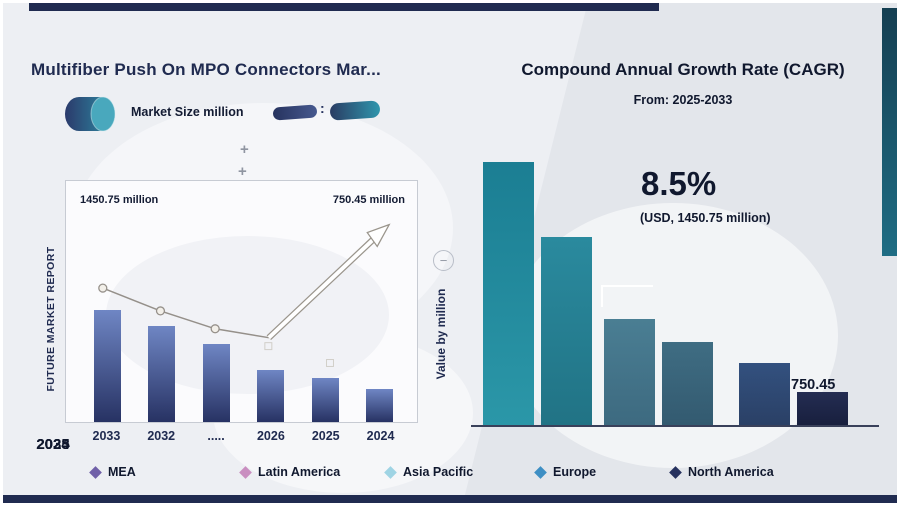 The image size is (900, 506). Describe the element at coordinates (187, 112) in the screenshot. I see `market-size-legend-label: Market Size million` at that location.